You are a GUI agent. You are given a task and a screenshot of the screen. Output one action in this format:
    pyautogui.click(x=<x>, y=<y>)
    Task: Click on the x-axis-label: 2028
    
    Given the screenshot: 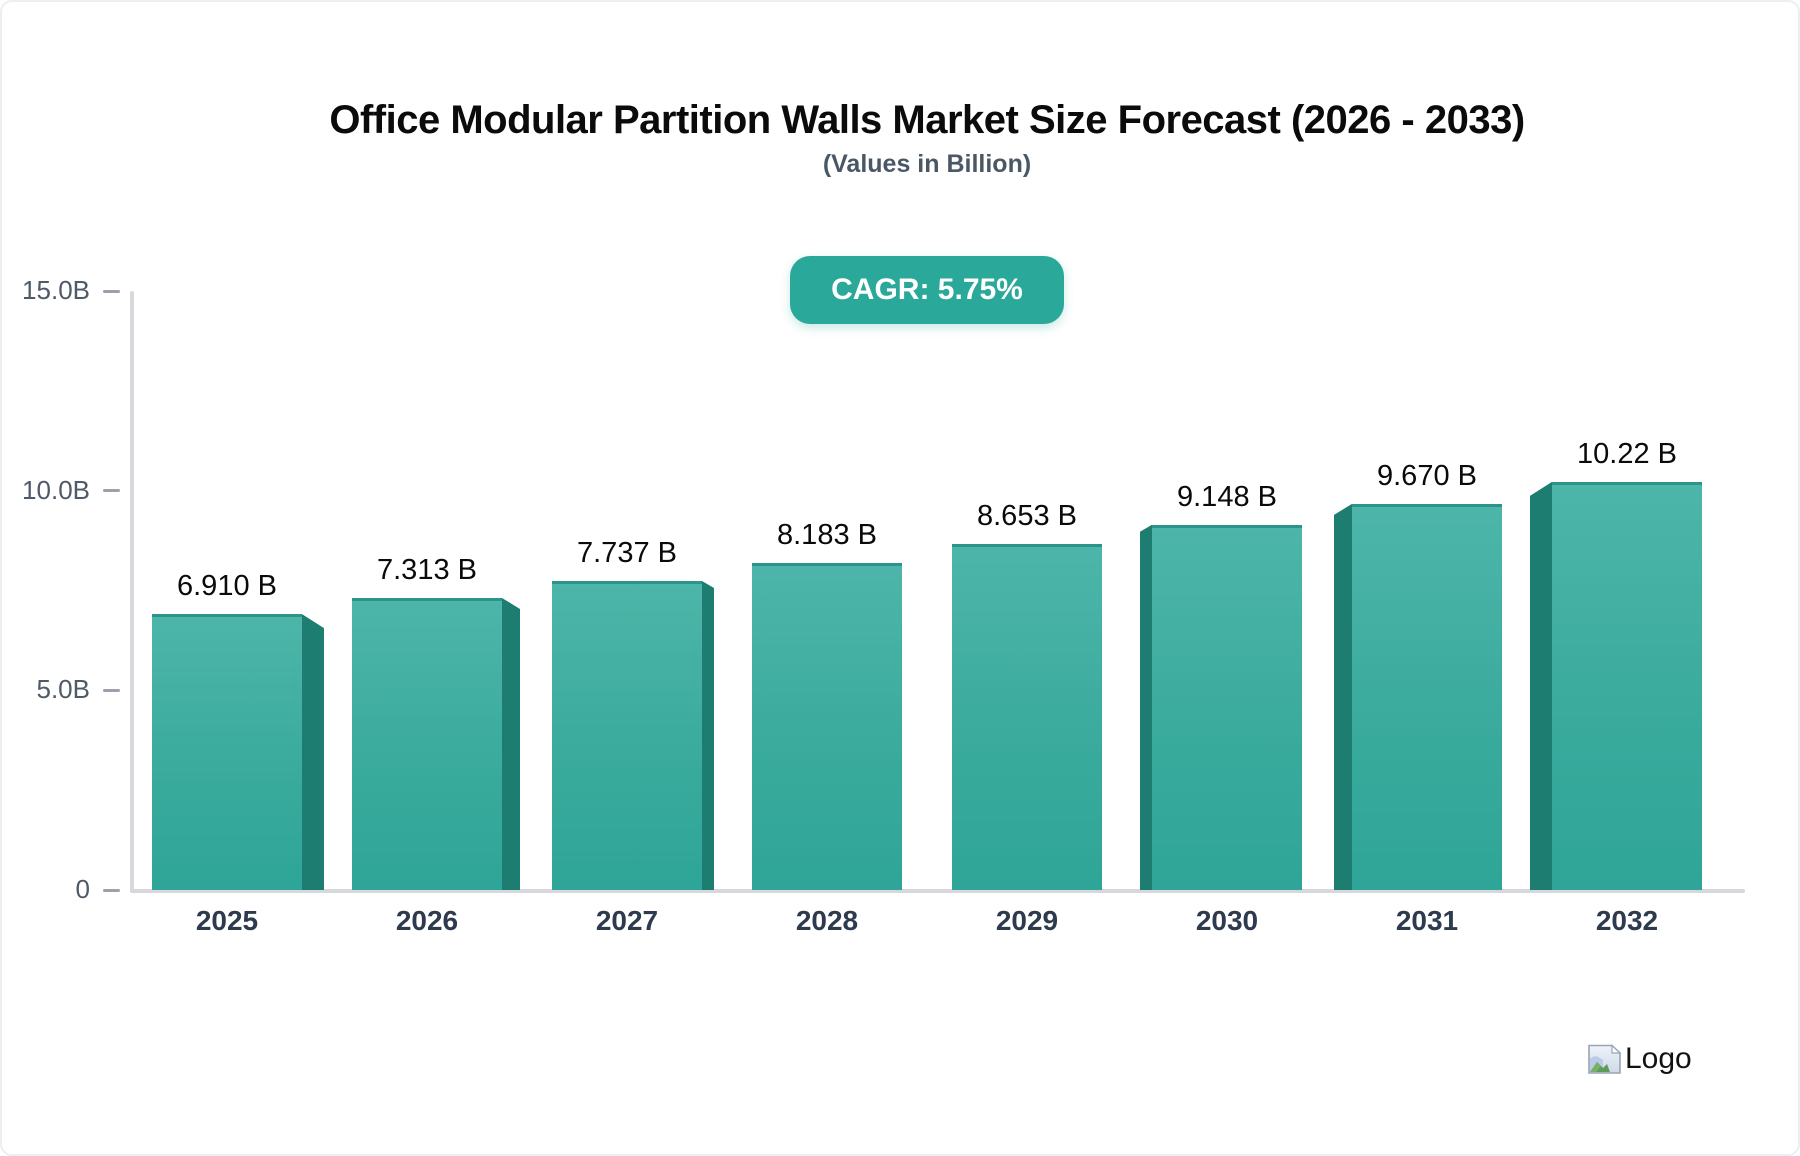 What is the action you would take?
    pyautogui.click(x=827, y=920)
    